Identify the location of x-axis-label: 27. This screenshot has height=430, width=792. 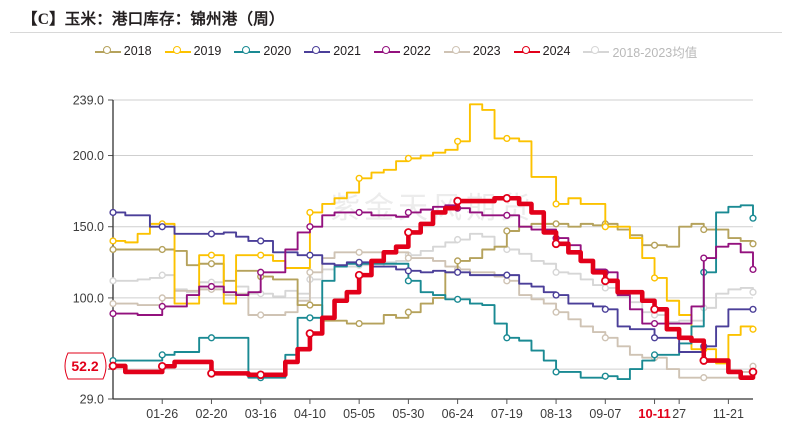
(679, 414).